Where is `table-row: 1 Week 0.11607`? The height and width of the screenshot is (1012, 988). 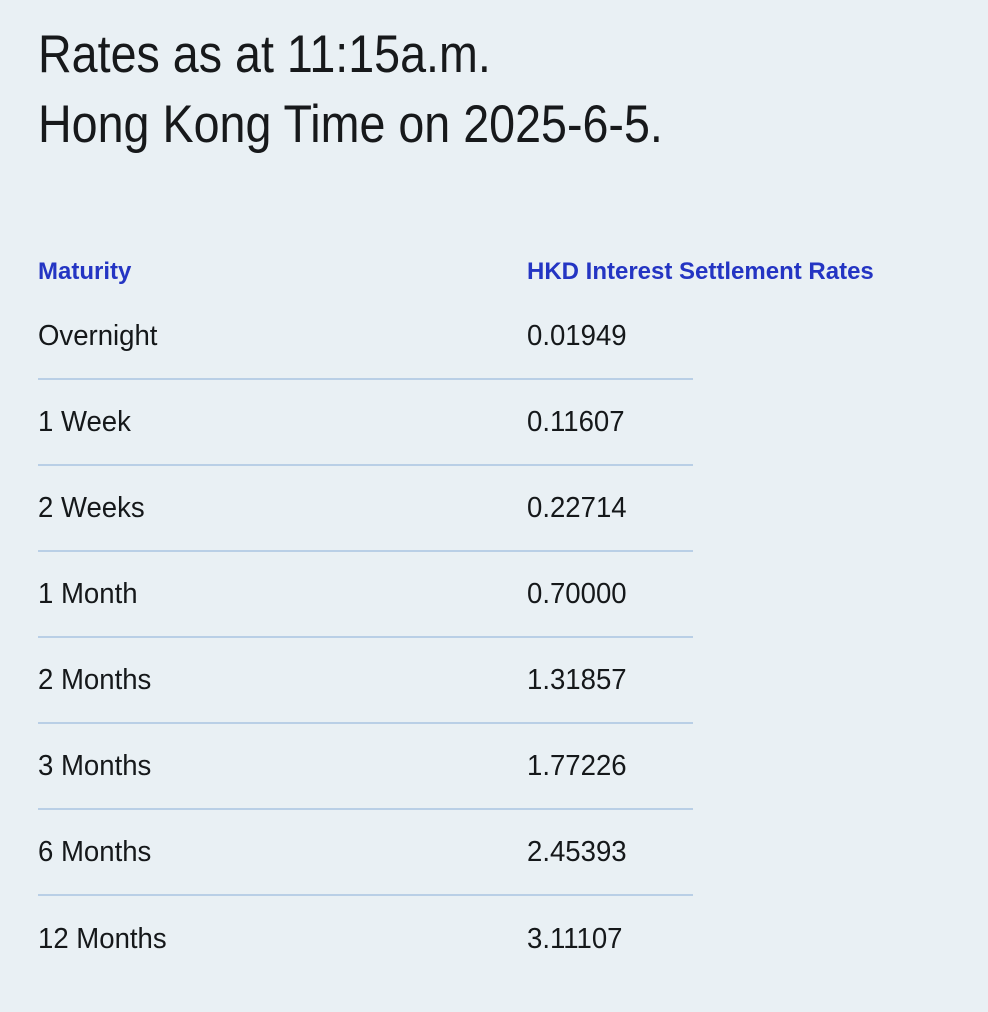
table-row: 1 Week 0.11607 is located at coordinates (365, 423).